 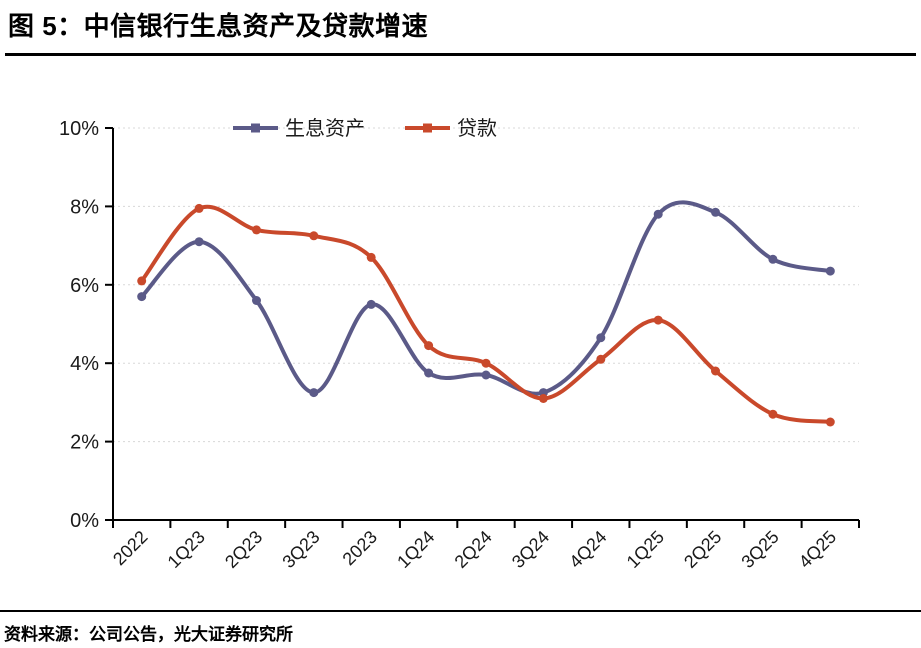 I want to click on title-rule, so click(x=460, y=54).